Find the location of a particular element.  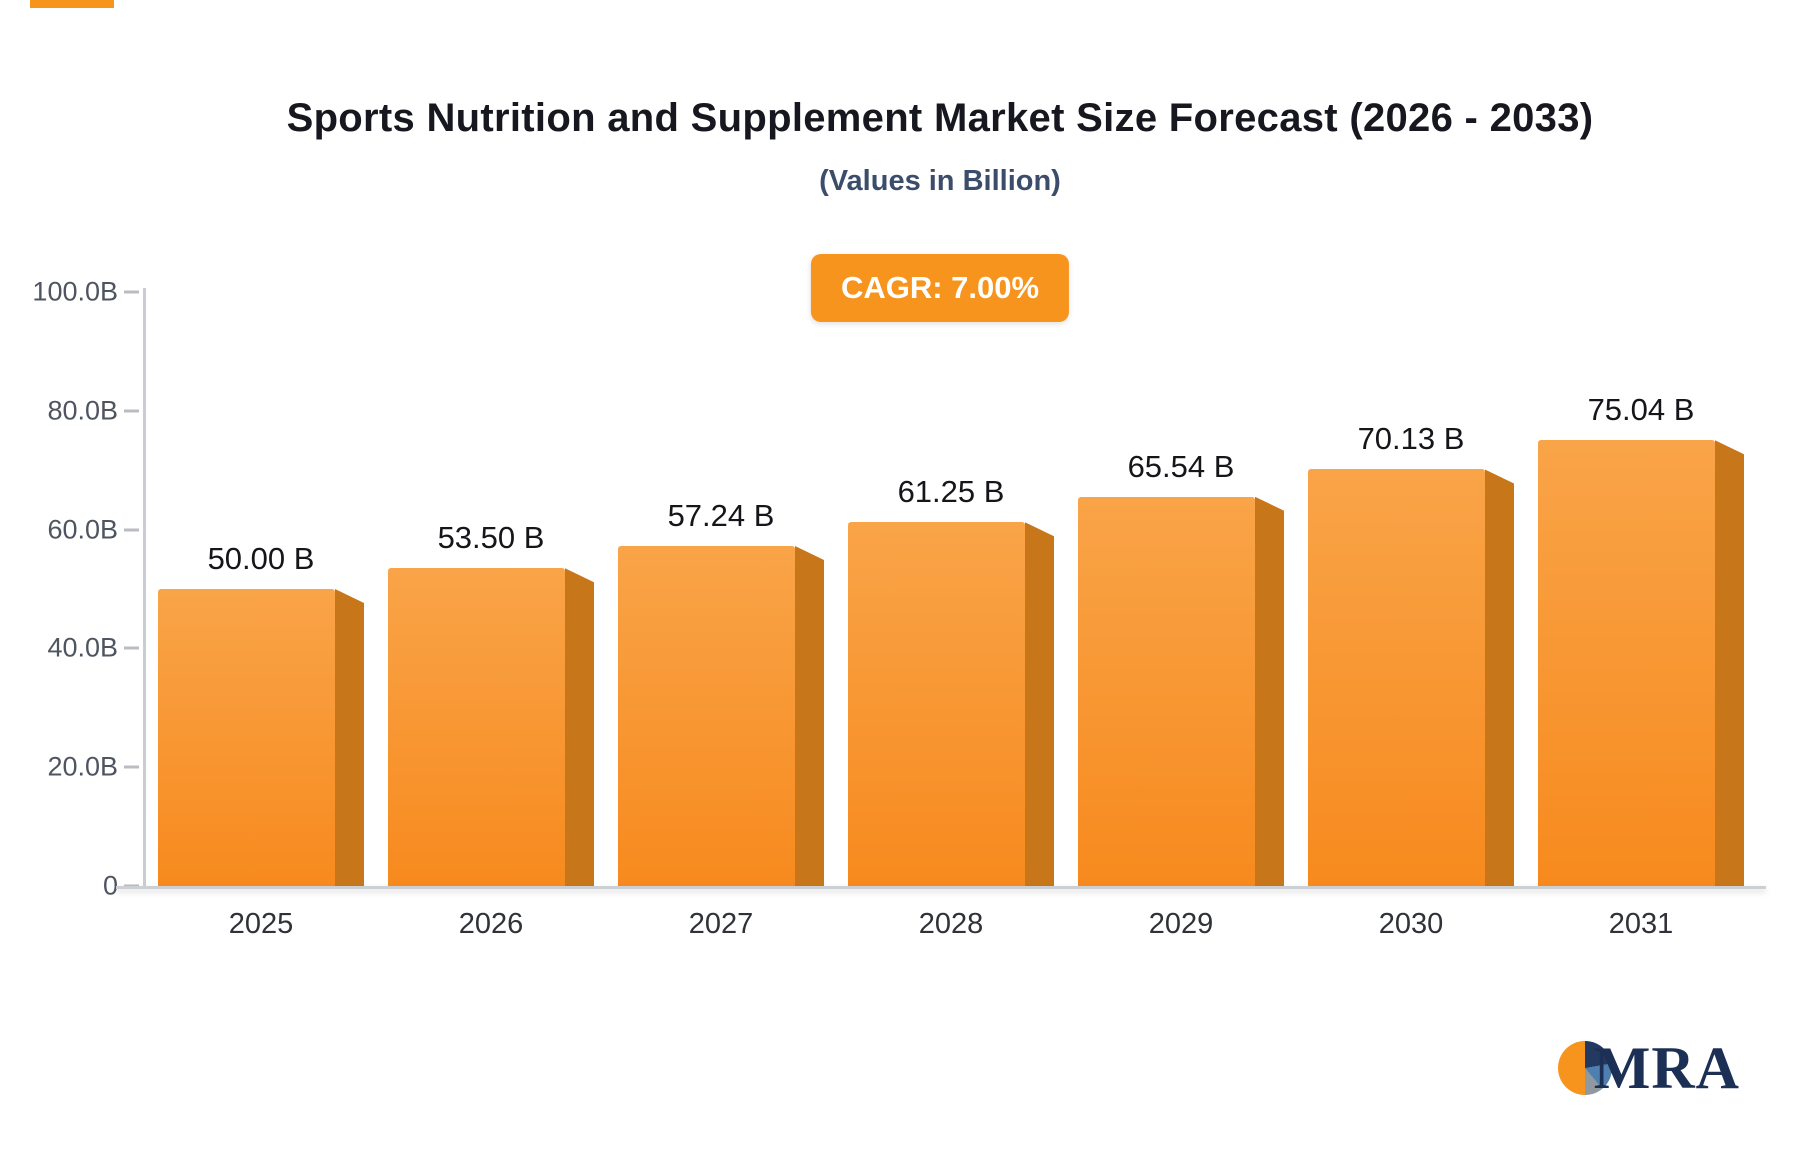

y-axis-tick-label: 60.0B is located at coordinates (82, 529).